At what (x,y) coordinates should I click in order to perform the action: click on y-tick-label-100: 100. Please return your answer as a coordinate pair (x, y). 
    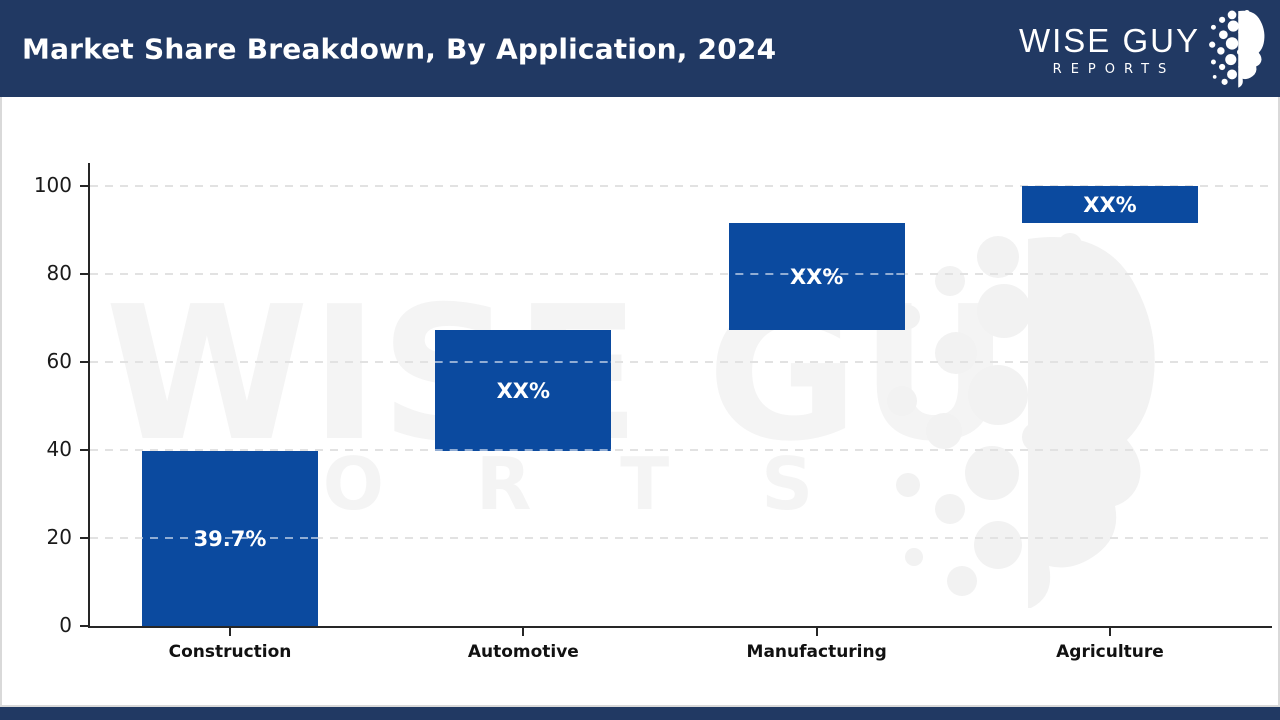
    Looking at the image, I should click on (52, 185).